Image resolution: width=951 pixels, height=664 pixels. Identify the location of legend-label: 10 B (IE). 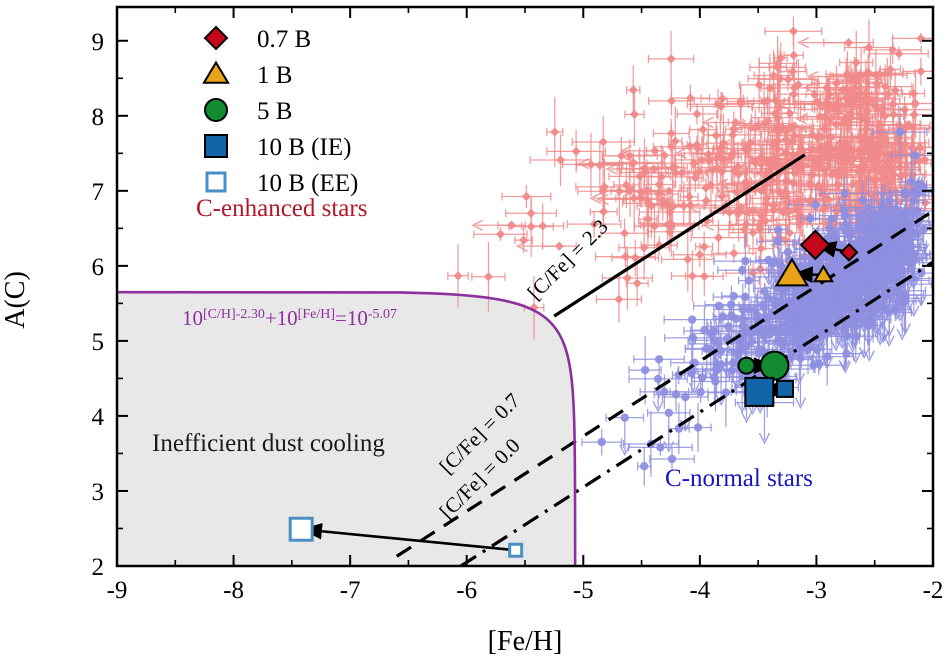
(304, 147).